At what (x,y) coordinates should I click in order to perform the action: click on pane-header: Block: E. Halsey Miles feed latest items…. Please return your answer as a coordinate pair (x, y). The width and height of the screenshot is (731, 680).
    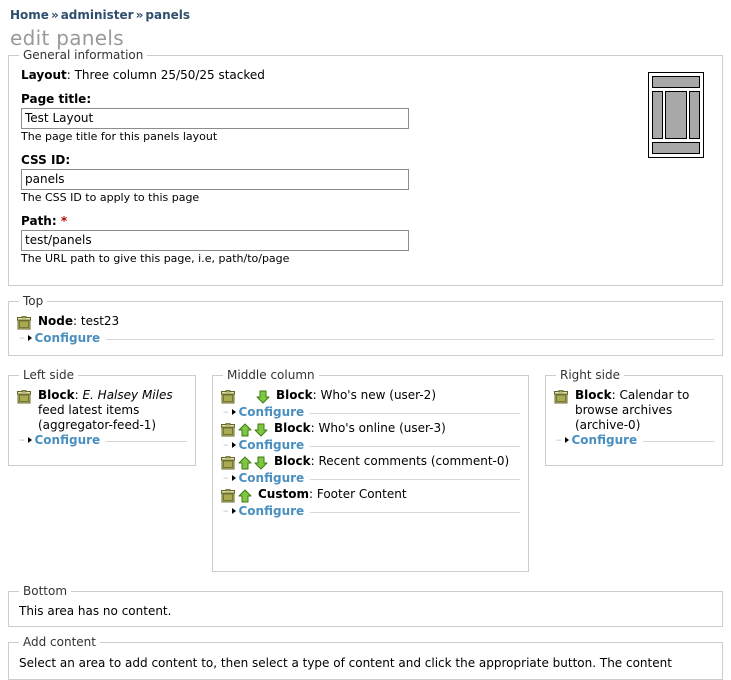
    Looking at the image, I should click on (102, 410).